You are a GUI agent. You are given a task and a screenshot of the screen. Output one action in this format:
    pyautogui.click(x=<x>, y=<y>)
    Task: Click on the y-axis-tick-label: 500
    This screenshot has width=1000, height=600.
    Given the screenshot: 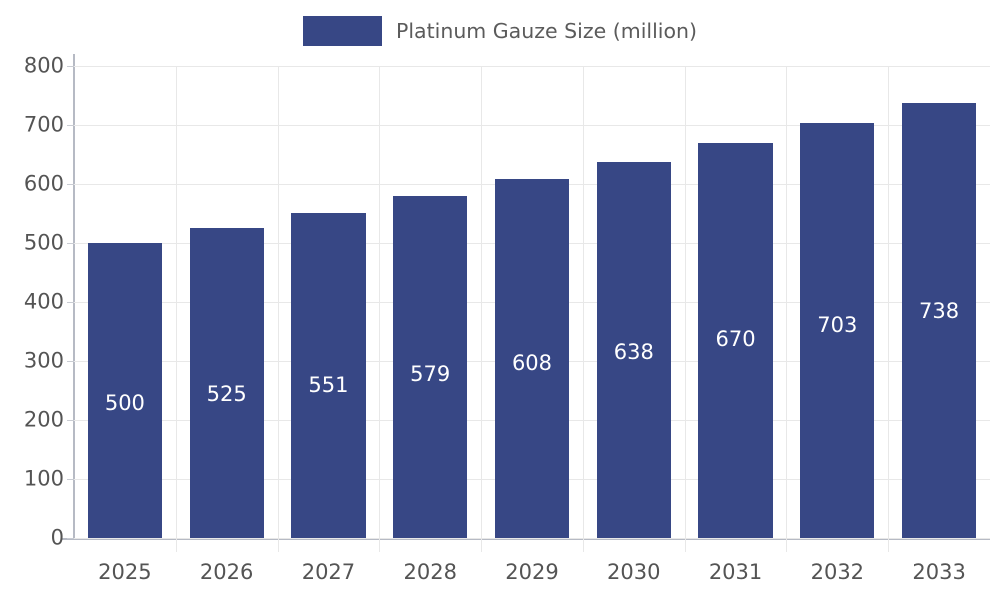 What is the action you would take?
    pyautogui.click(x=43, y=242)
    